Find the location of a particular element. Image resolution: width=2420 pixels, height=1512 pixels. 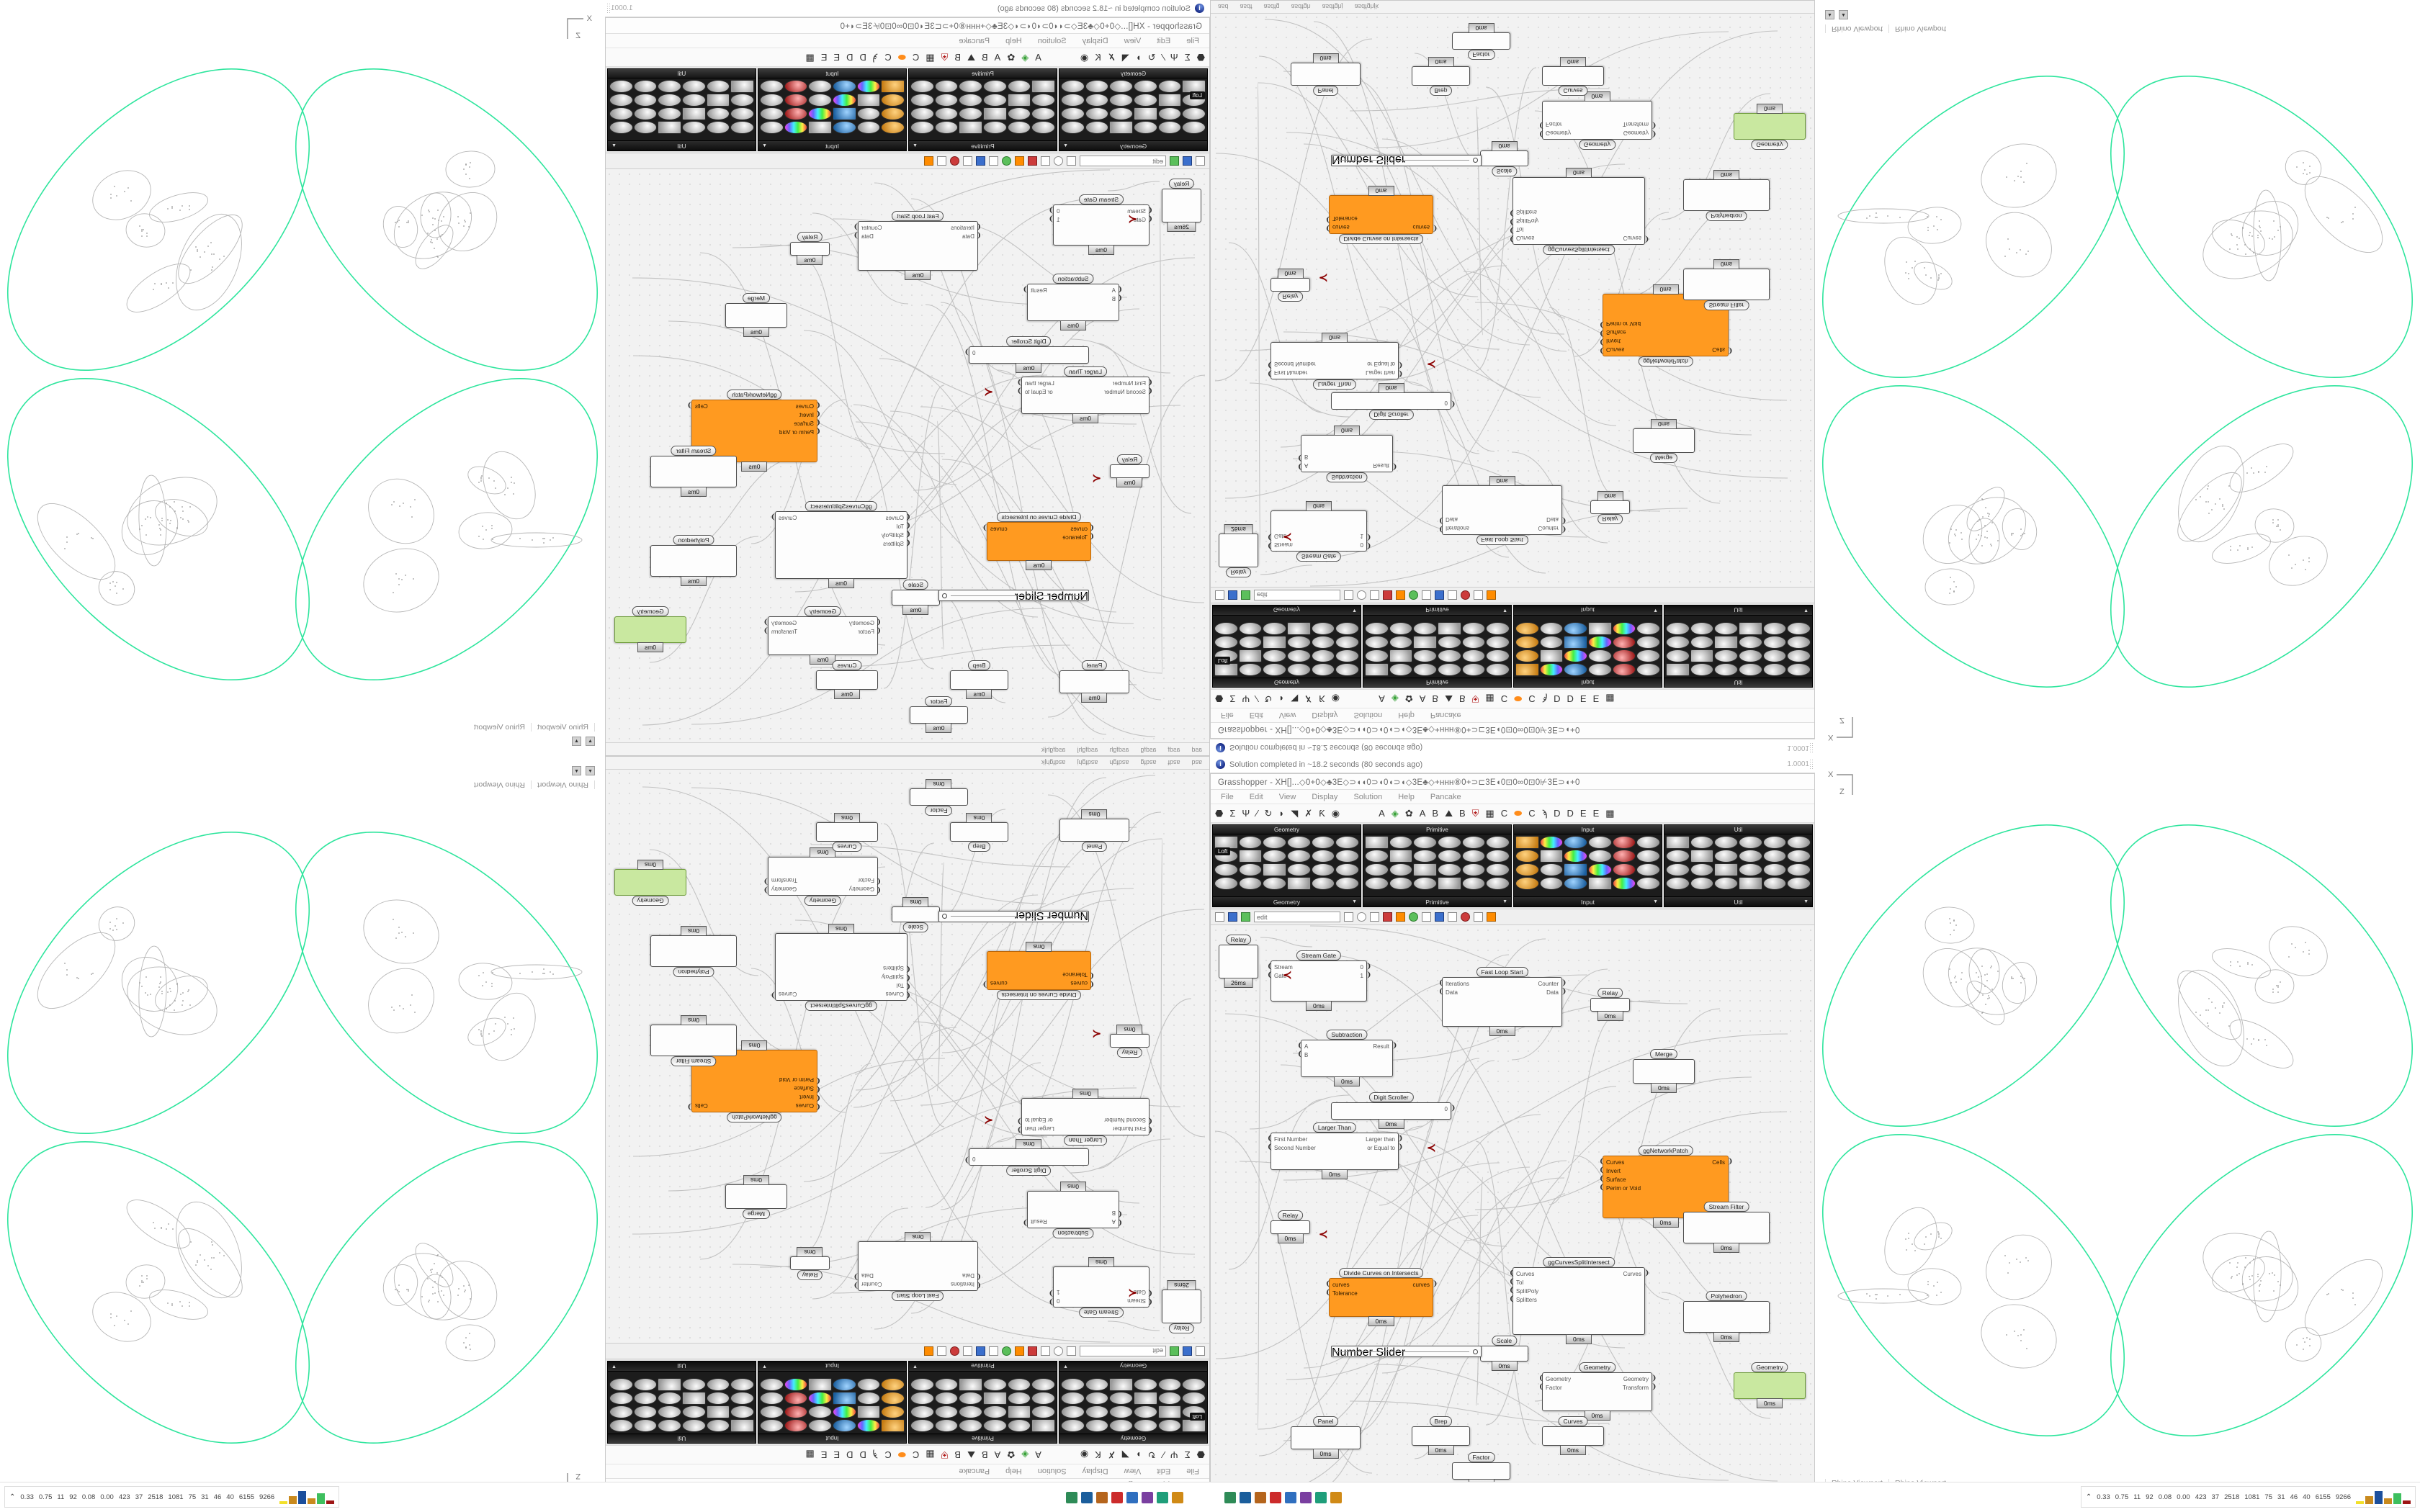

output-port: ❩ is located at coordinates (1453, 1108).